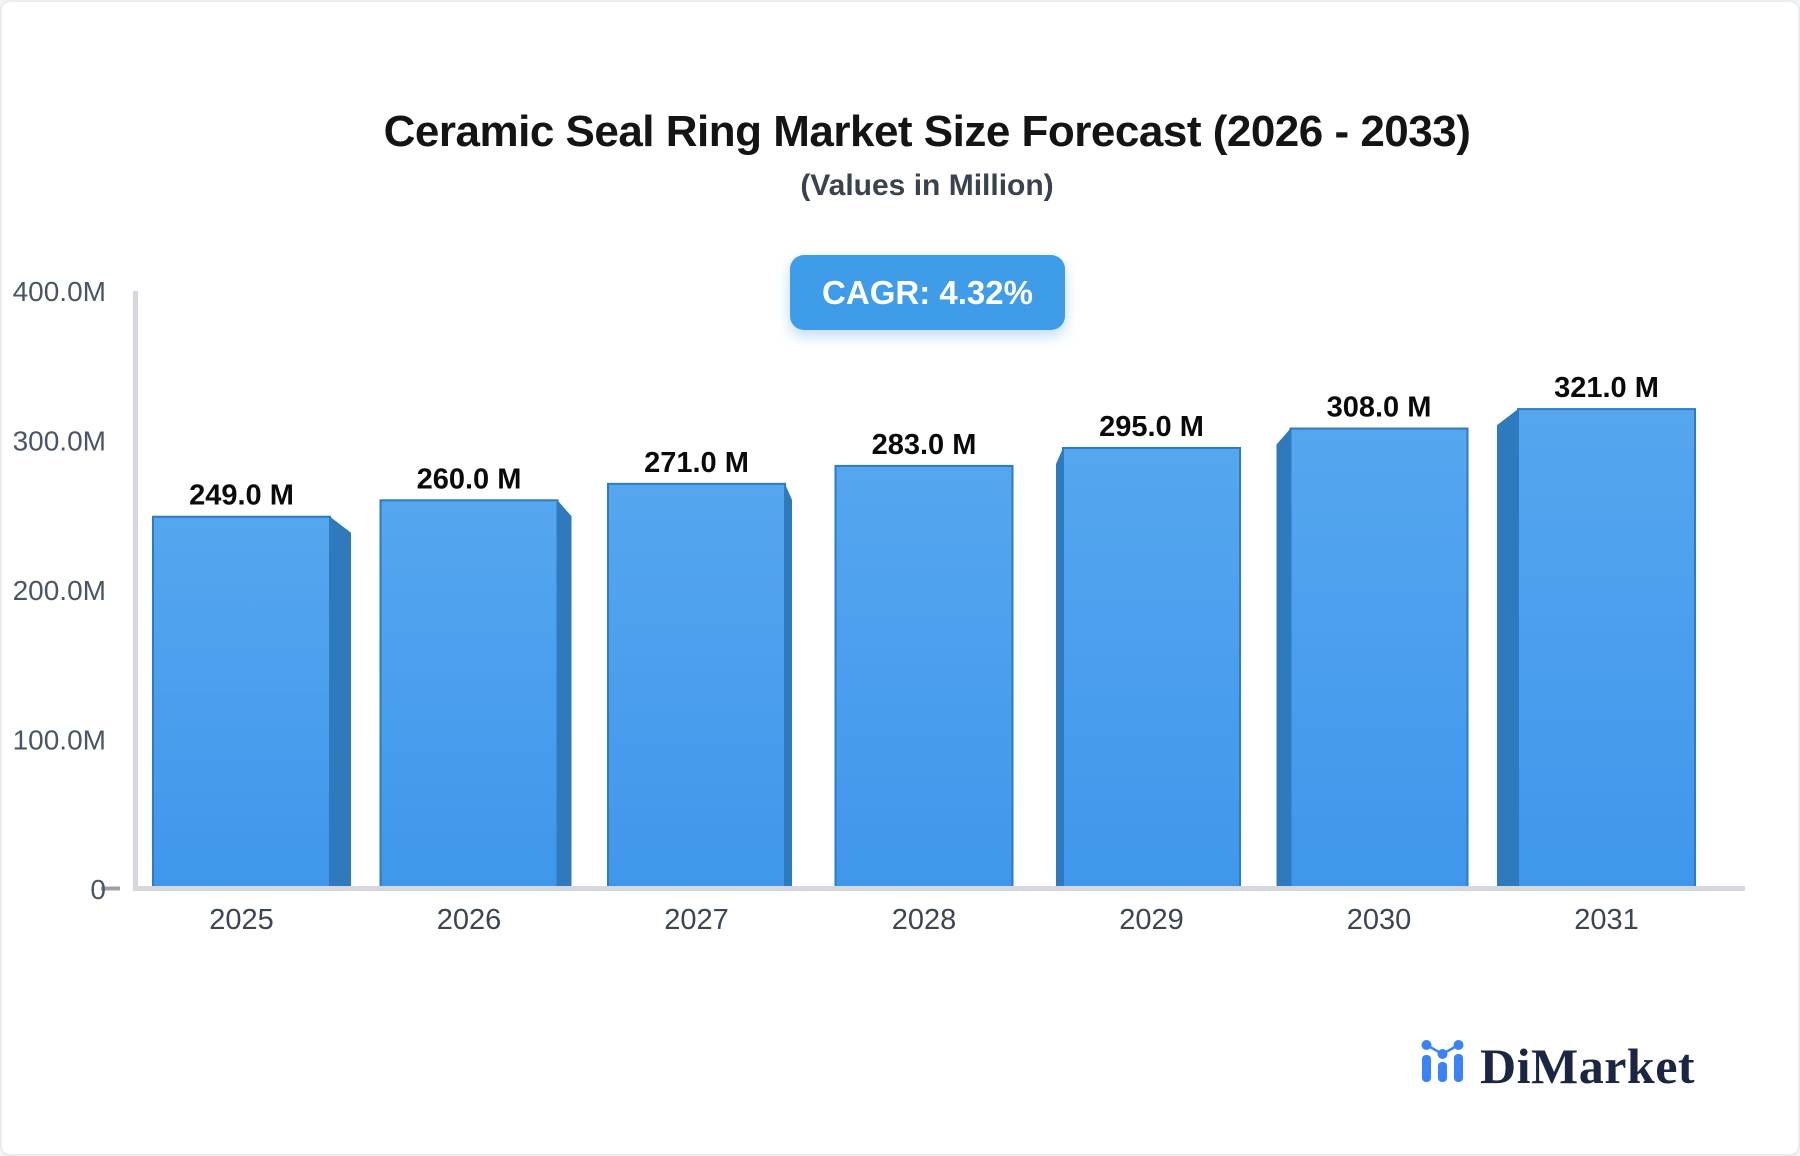  What do you see at coordinates (1588, 1066) in the screenshot?
I see `brand-name: DiMarket` at bounding box center [1588, 1066].